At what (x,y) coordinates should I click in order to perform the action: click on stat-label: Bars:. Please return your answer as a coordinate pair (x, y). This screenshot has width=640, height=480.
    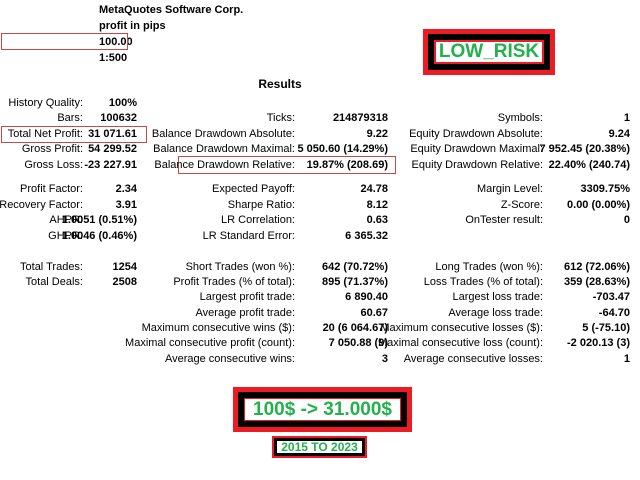
    Looking at the image, I should click on (70, 118).